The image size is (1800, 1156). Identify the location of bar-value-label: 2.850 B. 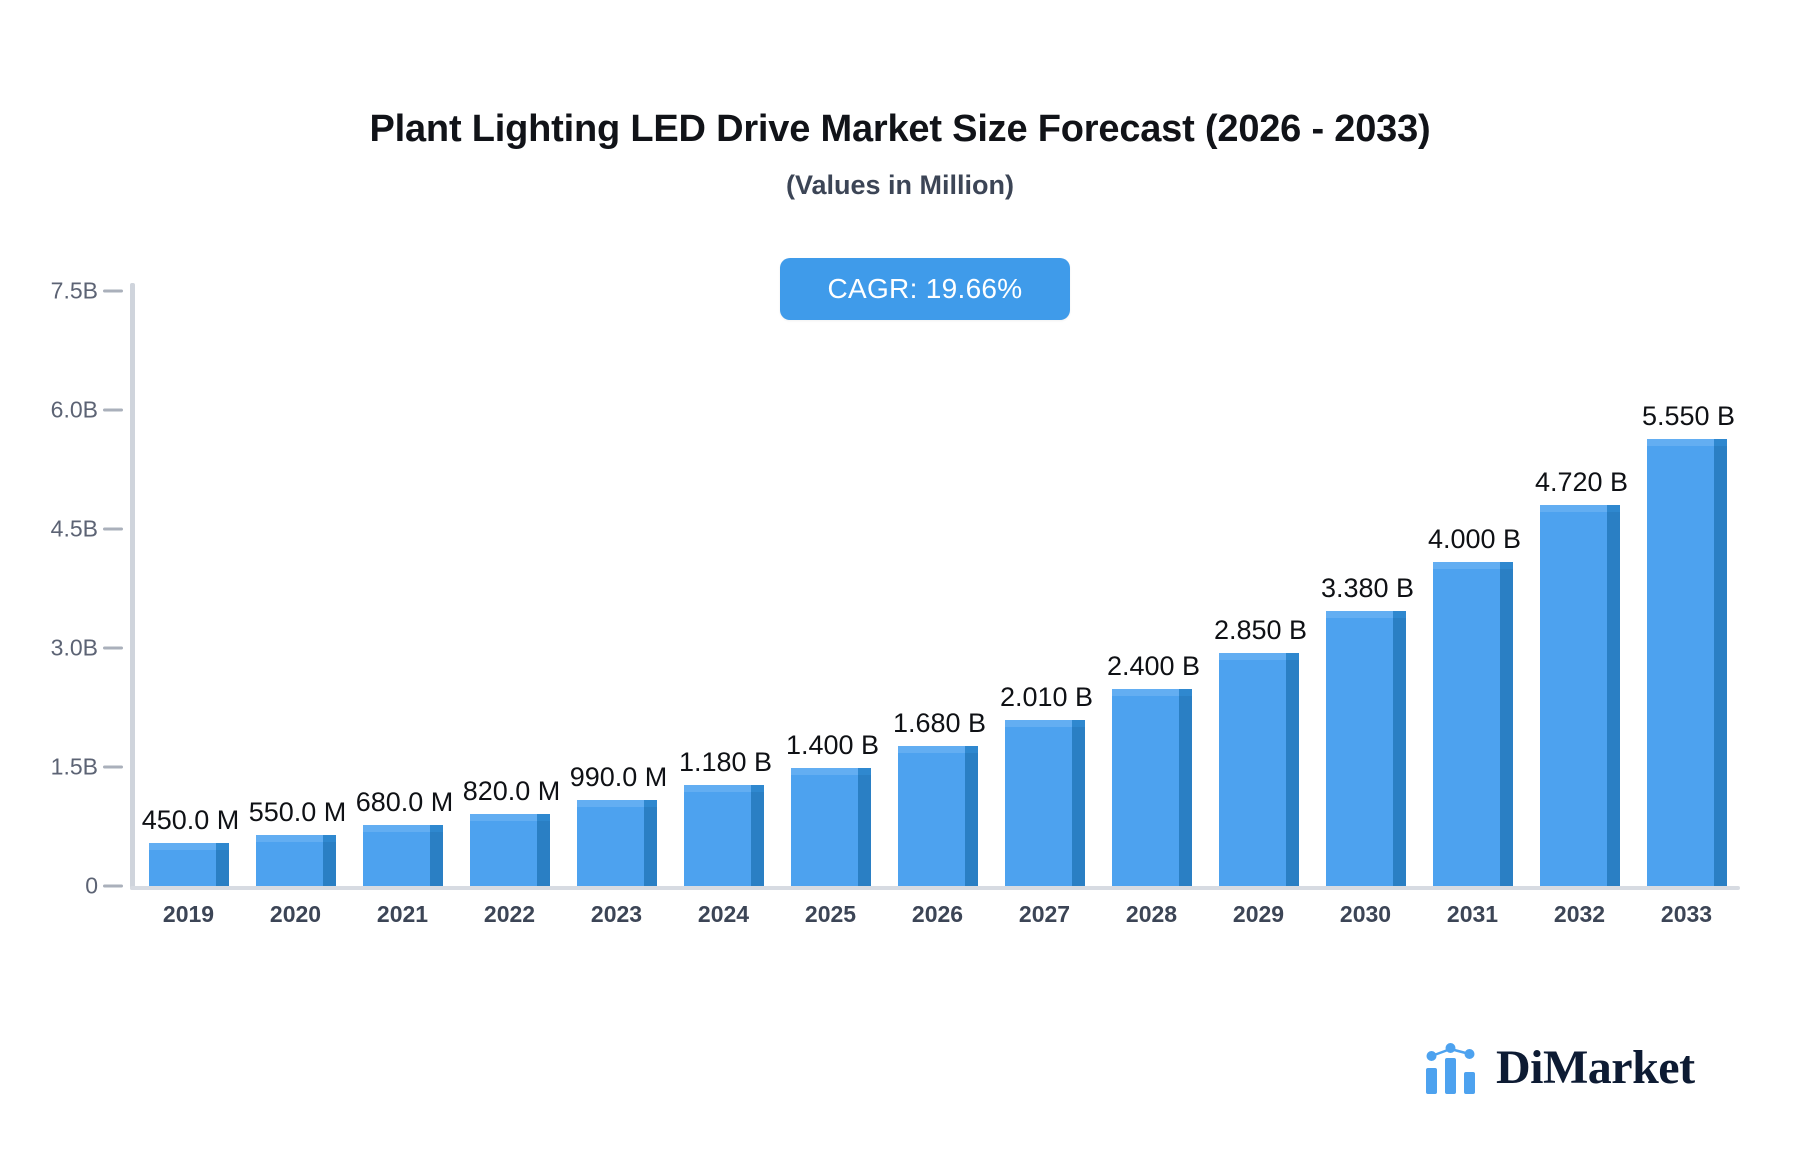
(1260, 629).